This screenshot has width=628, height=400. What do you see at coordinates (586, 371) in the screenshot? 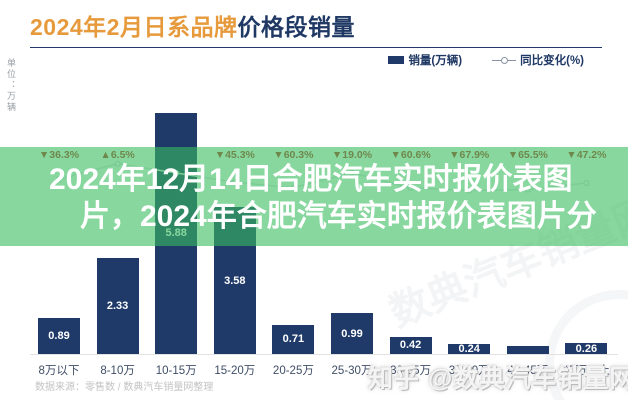
I see `x-axis-label: 45万以上` at bounding box center [586, 371].